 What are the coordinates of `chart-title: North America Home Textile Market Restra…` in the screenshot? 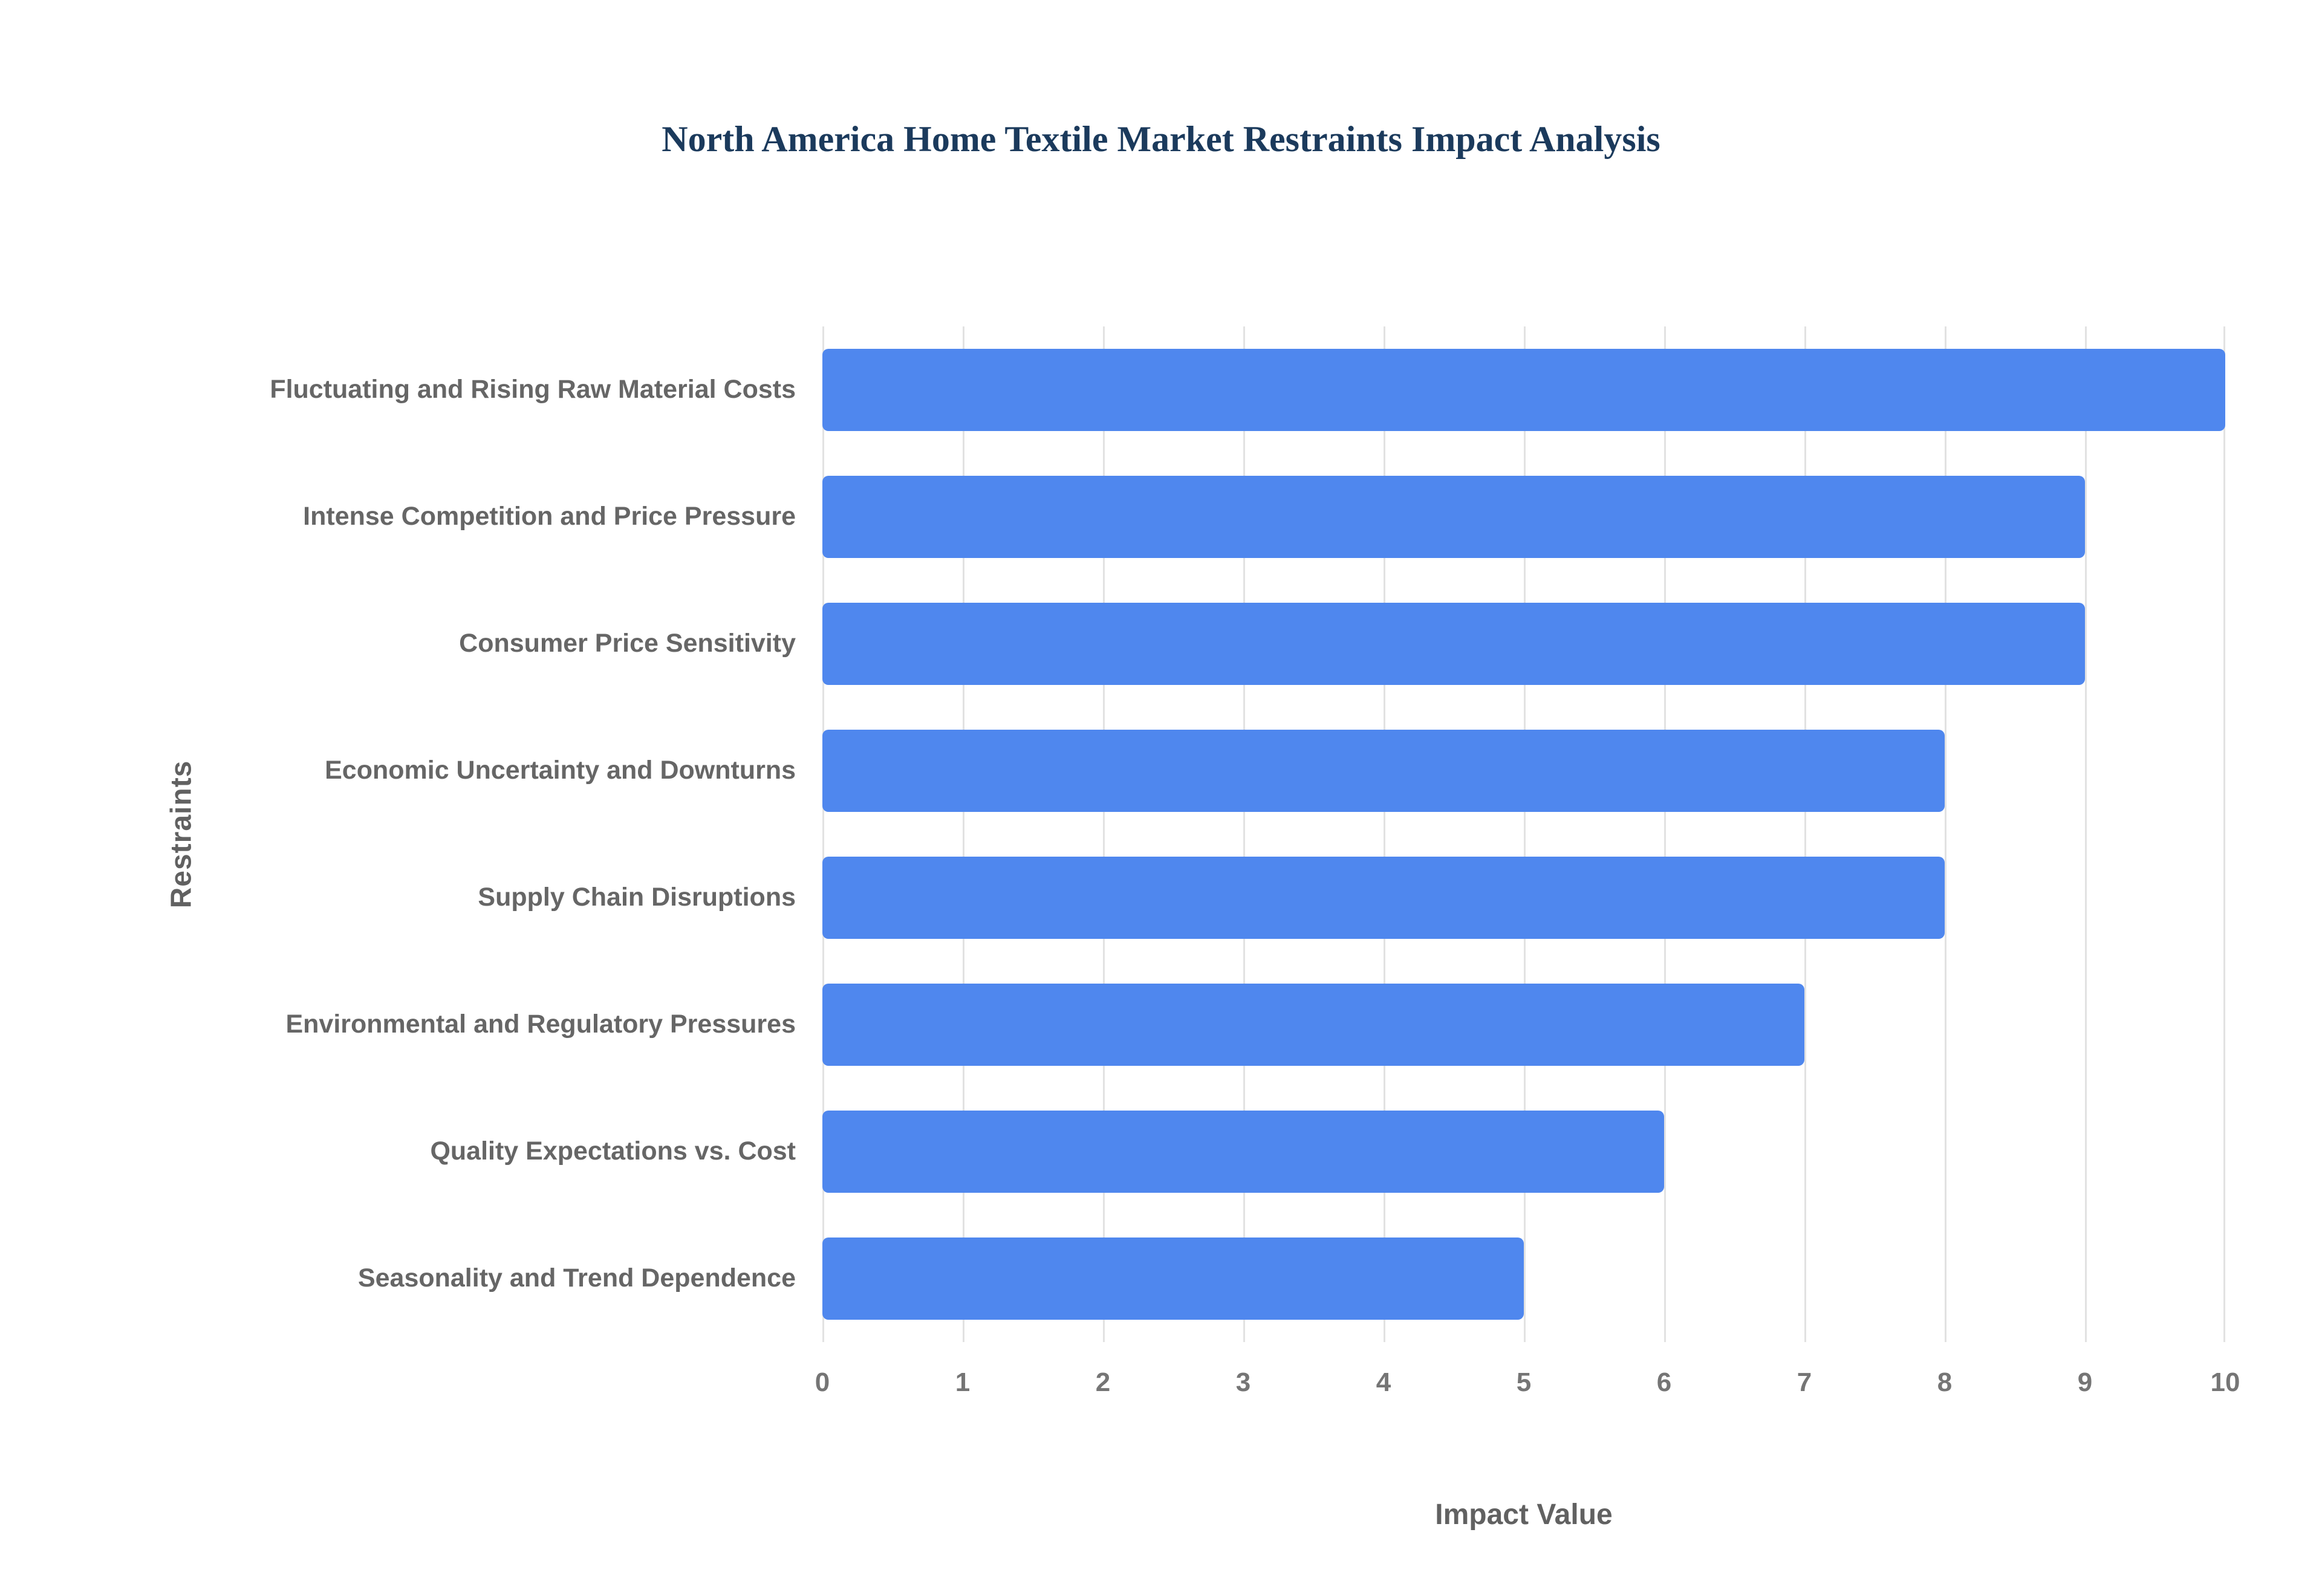 It's located at (1161, 139).